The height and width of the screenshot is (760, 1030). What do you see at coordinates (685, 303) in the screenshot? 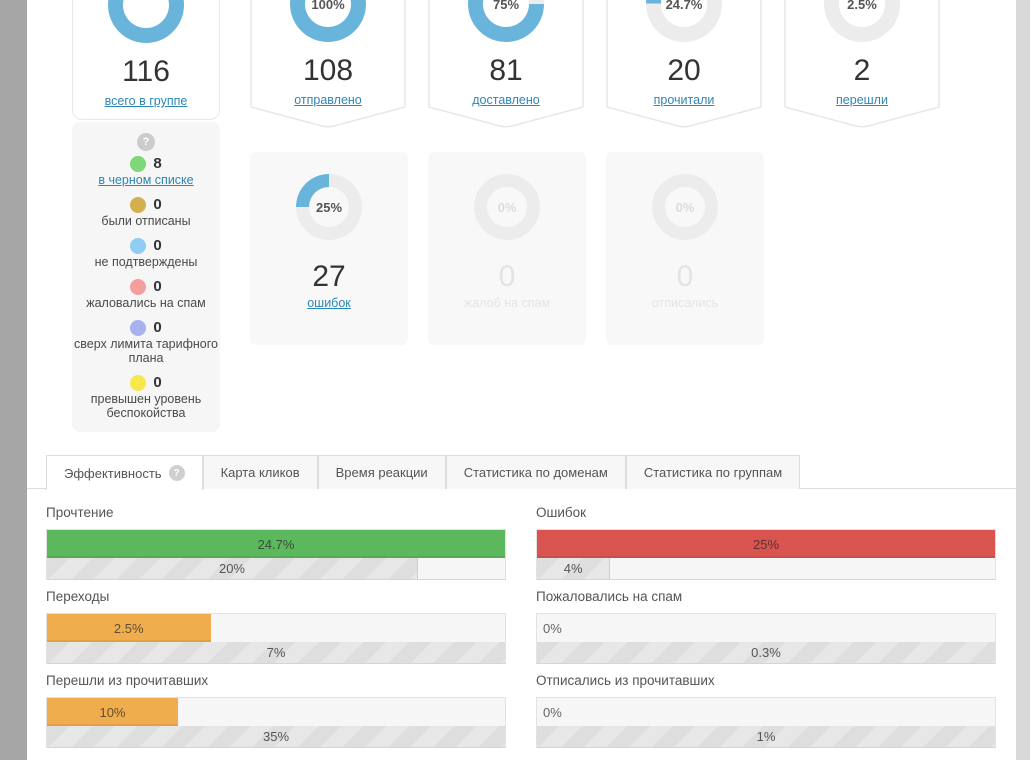
I see `unsubscribed-label: отписались` at bounding box center [685, 303].